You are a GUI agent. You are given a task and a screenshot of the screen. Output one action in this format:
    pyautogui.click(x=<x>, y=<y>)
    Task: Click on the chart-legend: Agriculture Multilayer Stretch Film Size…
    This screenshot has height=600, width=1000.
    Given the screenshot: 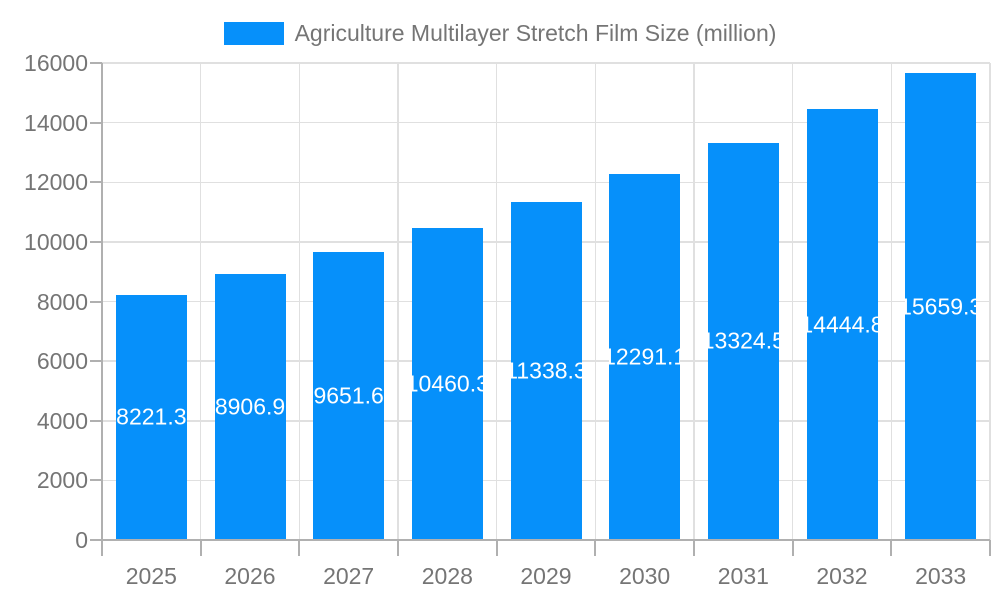 What is the action you would take?
    pyautogui.click(x=500, y=33)
    